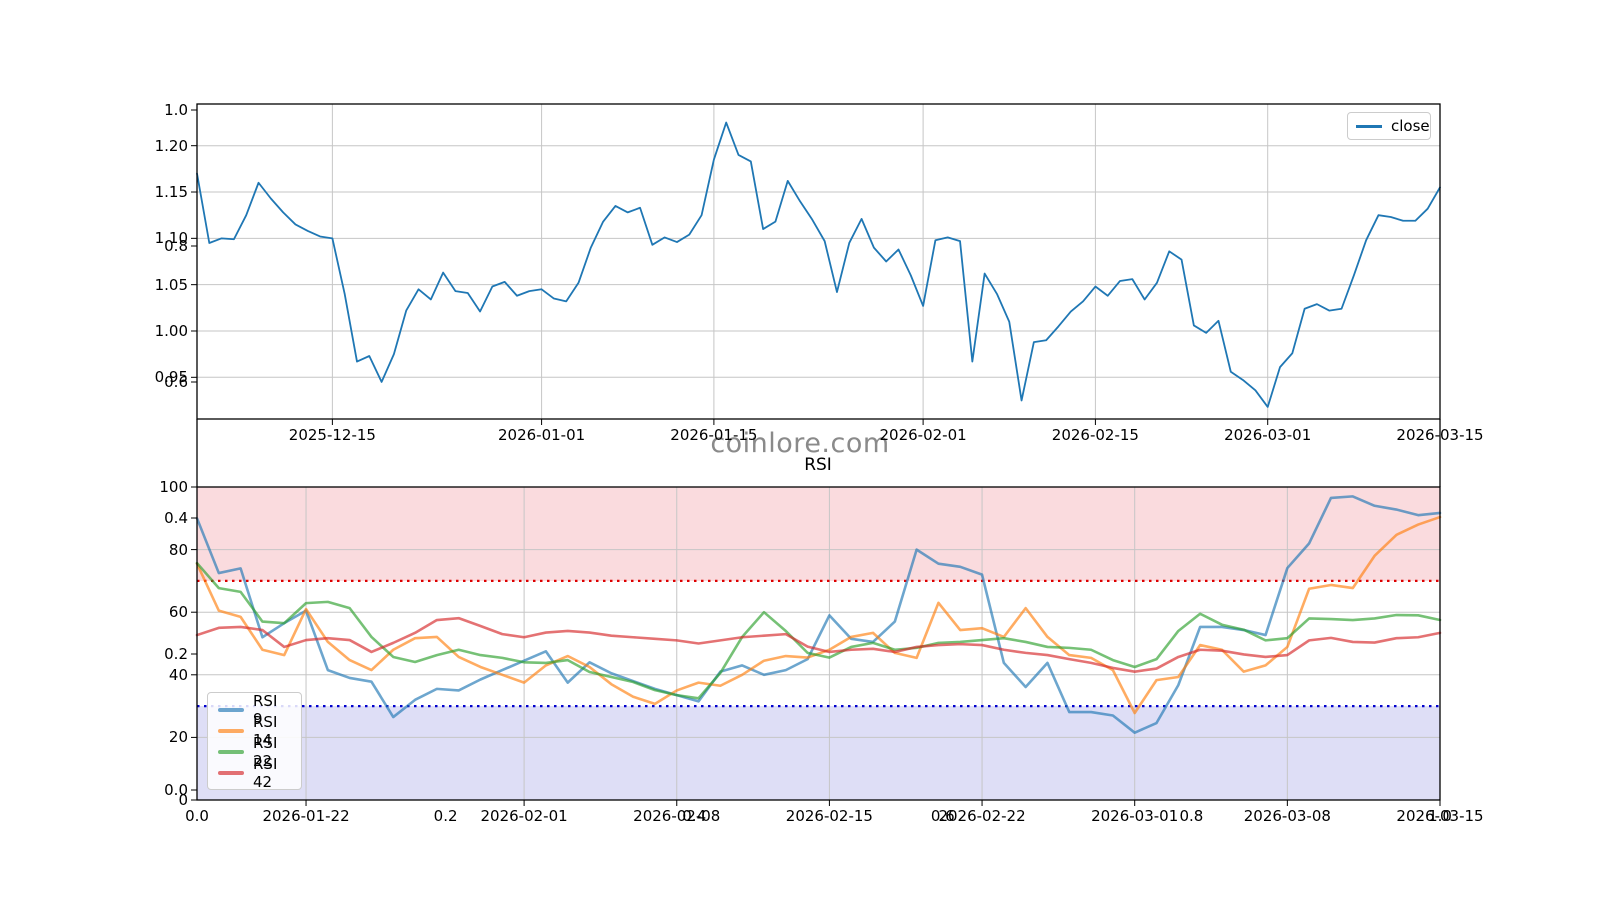  What do you see at coordinates (306, 816) in the screenshot?
I see `rsi-xtick-label: 2026-01-22` at bounding box center [306, 816].